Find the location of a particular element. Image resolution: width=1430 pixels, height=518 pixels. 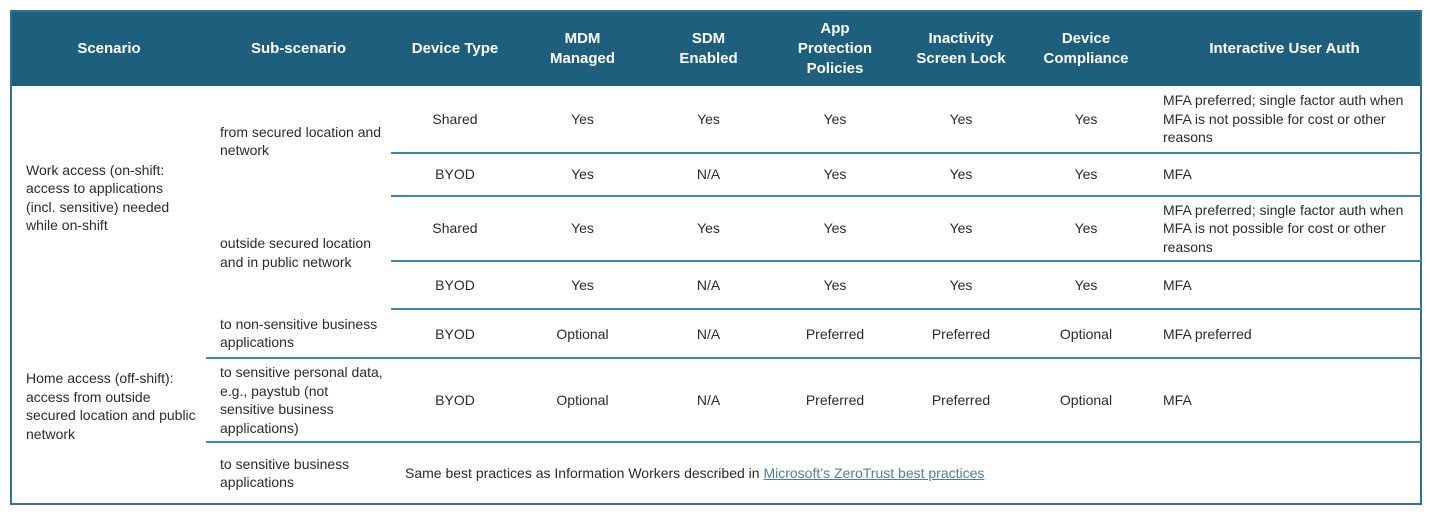

col-header-device-compliance: Device Compliance is located at coordinates (1086, 48).